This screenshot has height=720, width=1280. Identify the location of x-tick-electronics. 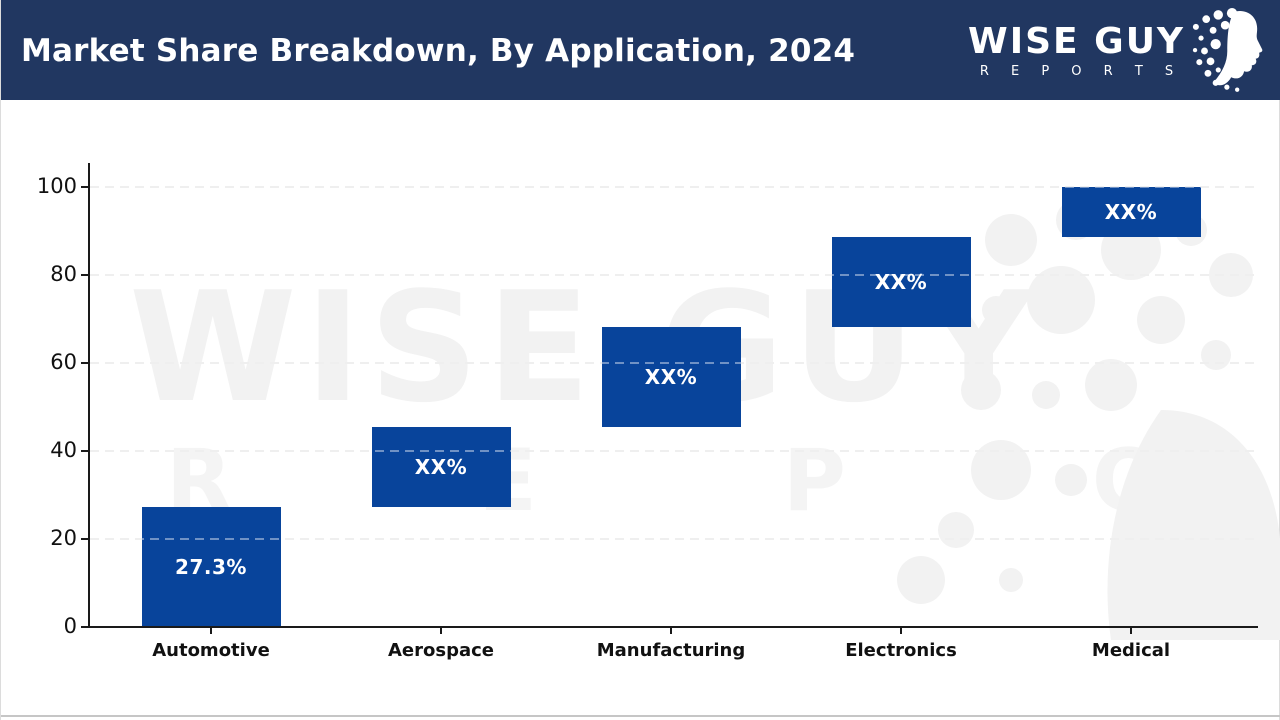
(901, 631).